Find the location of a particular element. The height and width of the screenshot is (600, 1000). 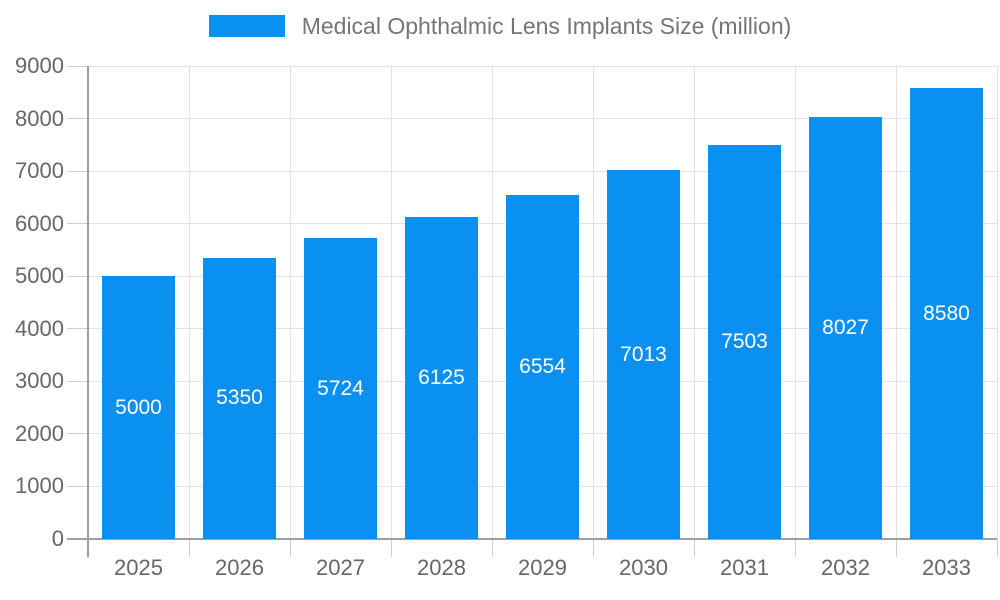

y-tick-label: 1000 is located at coordinates (39, 486).